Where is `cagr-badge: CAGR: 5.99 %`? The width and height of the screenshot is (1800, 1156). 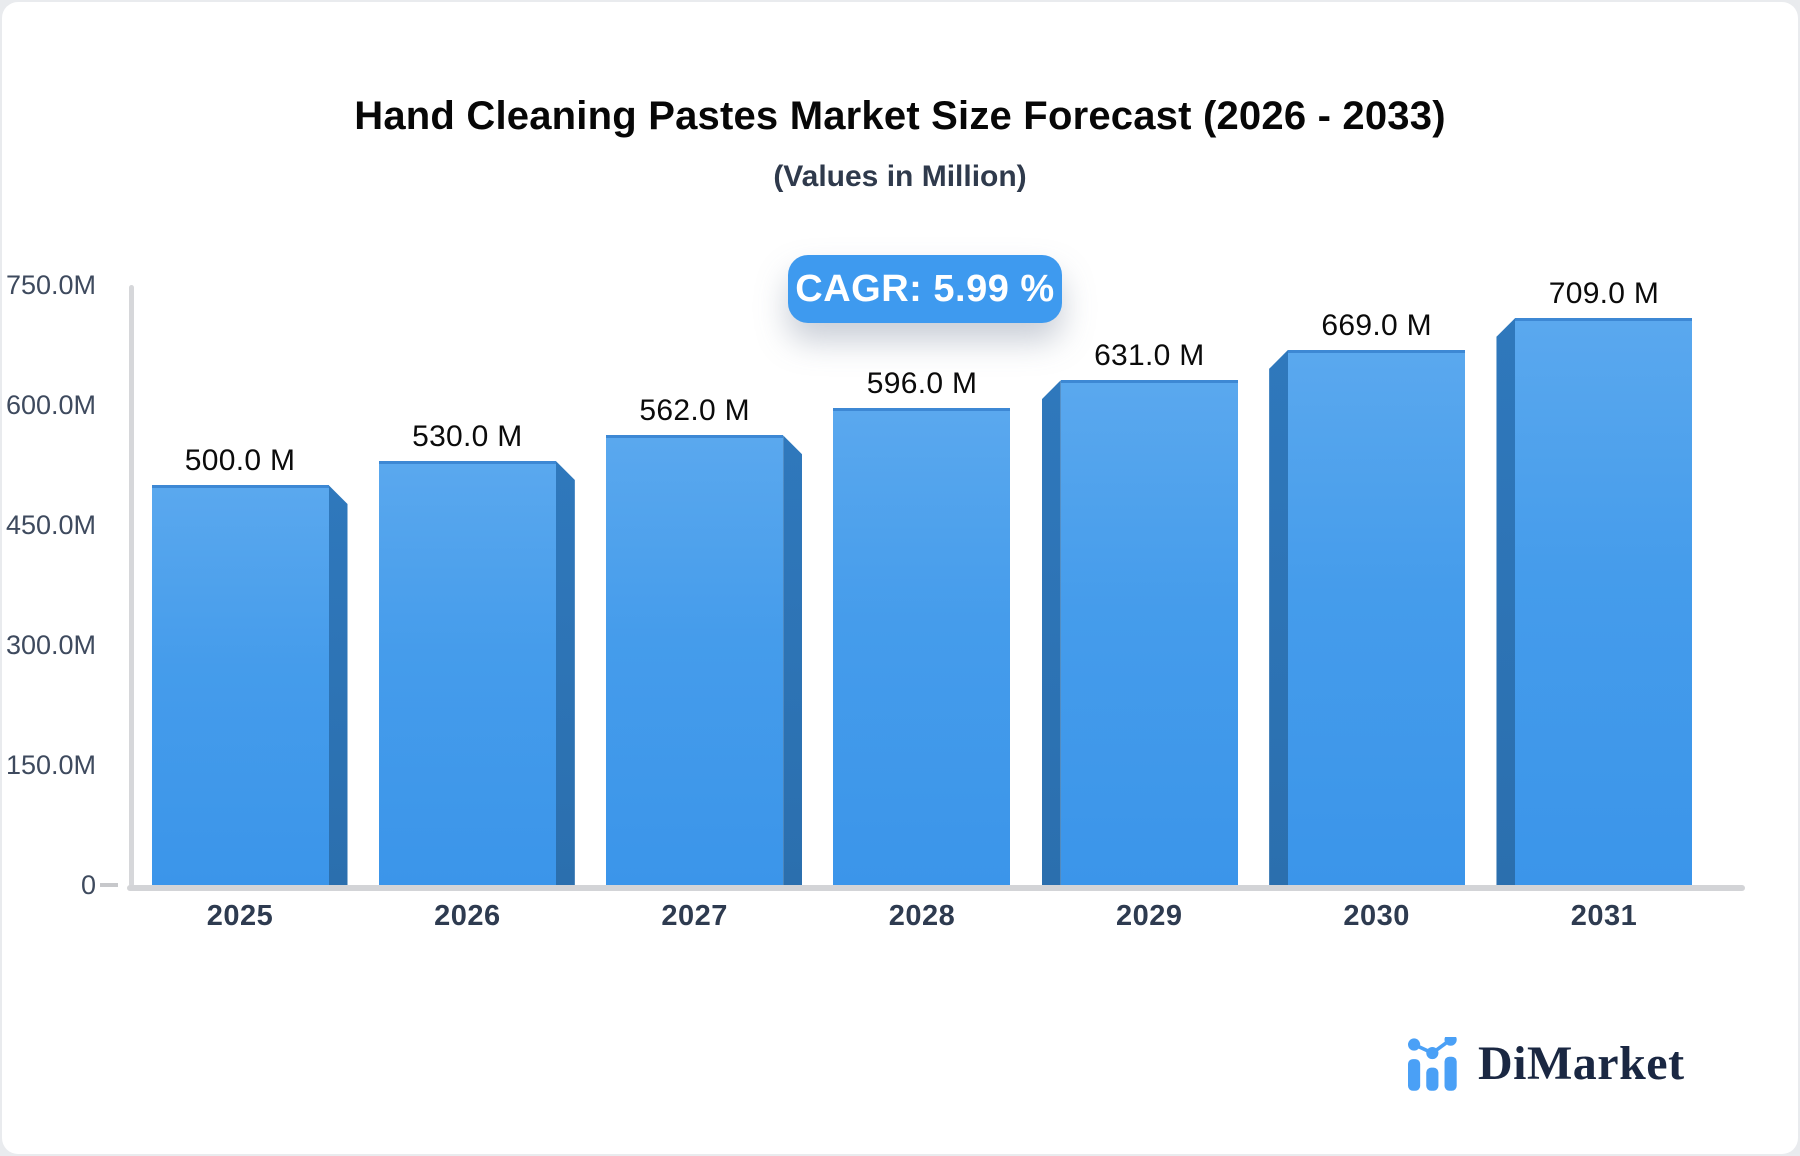
cagr-badge: CAGR: 5.99 % is located at coordinates (925, 289).